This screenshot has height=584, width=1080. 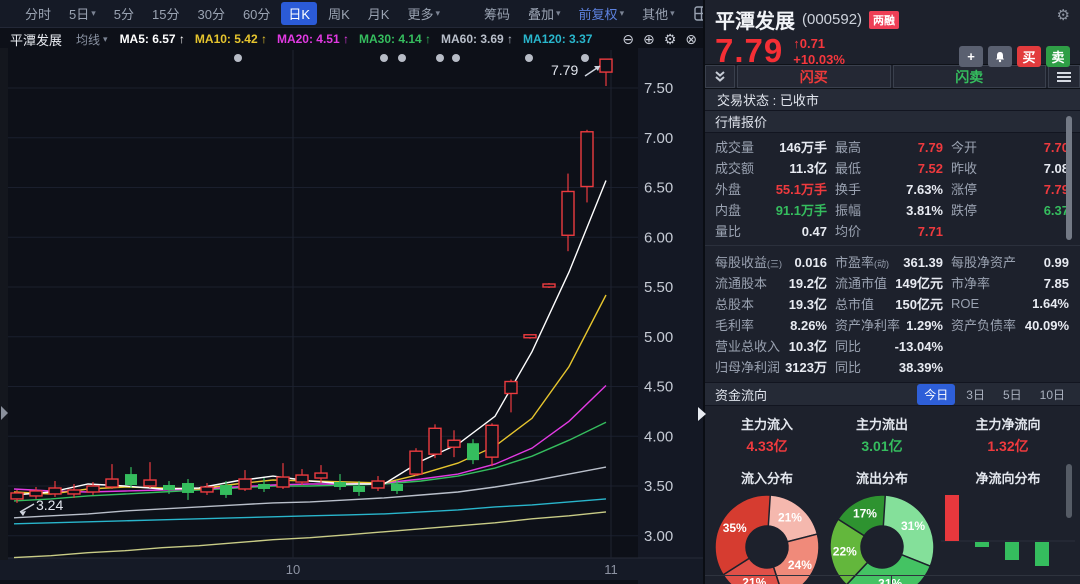 I want to click on finance-cell: 市净率 7.85, so click(x=1010, y=282).